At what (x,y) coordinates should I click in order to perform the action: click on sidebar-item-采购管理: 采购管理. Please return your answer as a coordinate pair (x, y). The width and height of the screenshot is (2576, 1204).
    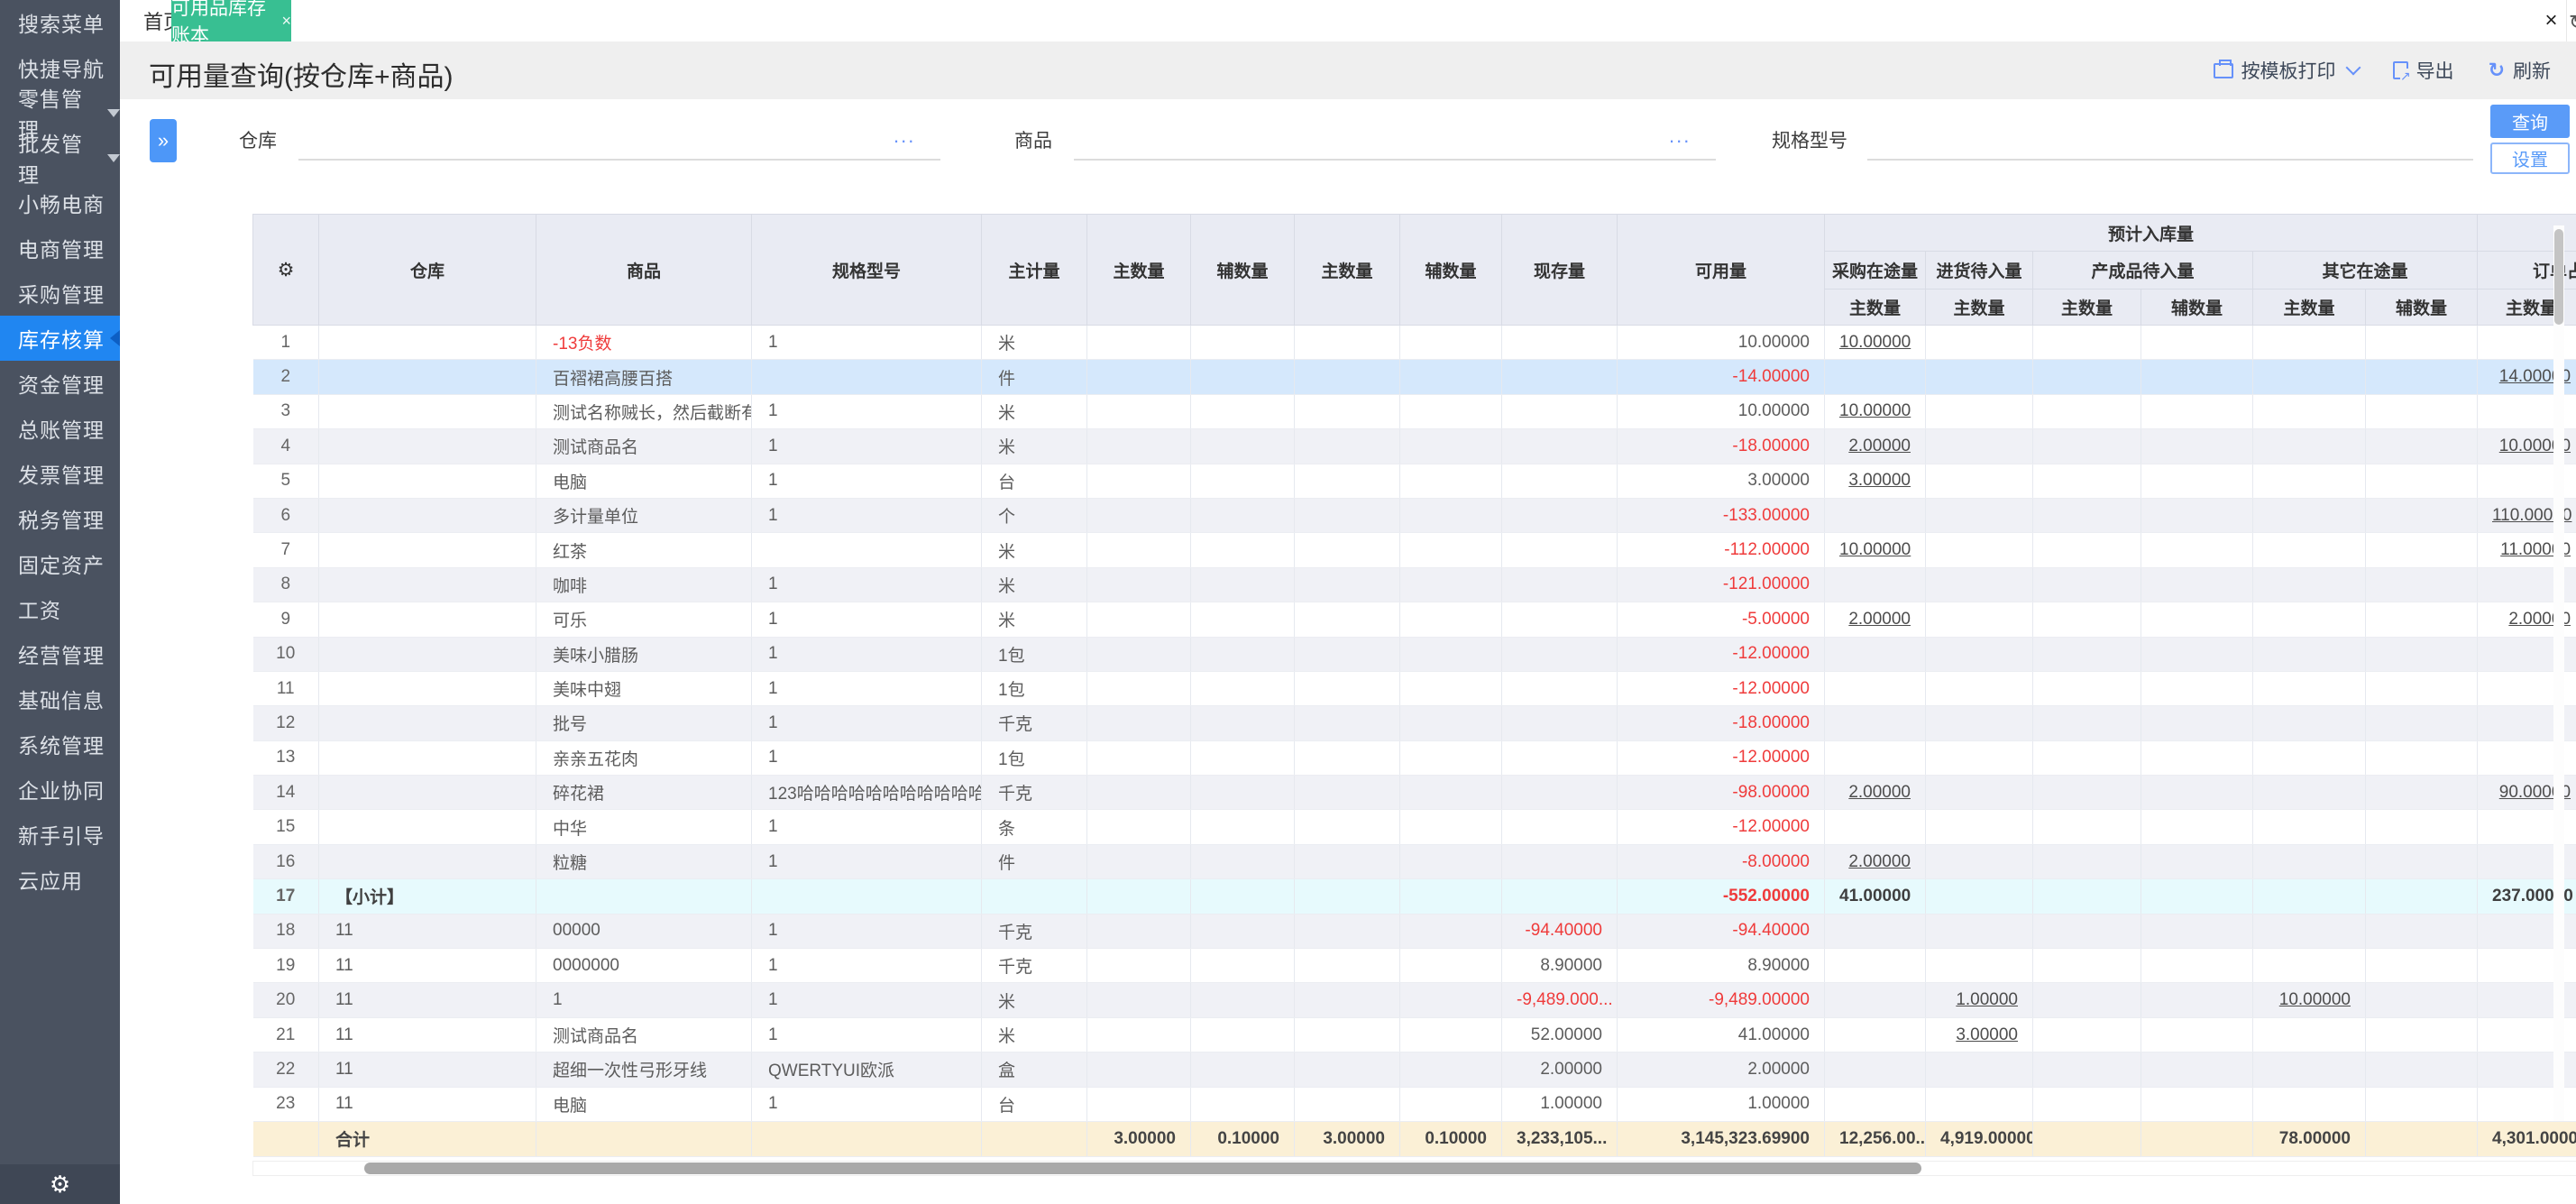
    Looking at the image, I should click on (60, 293).